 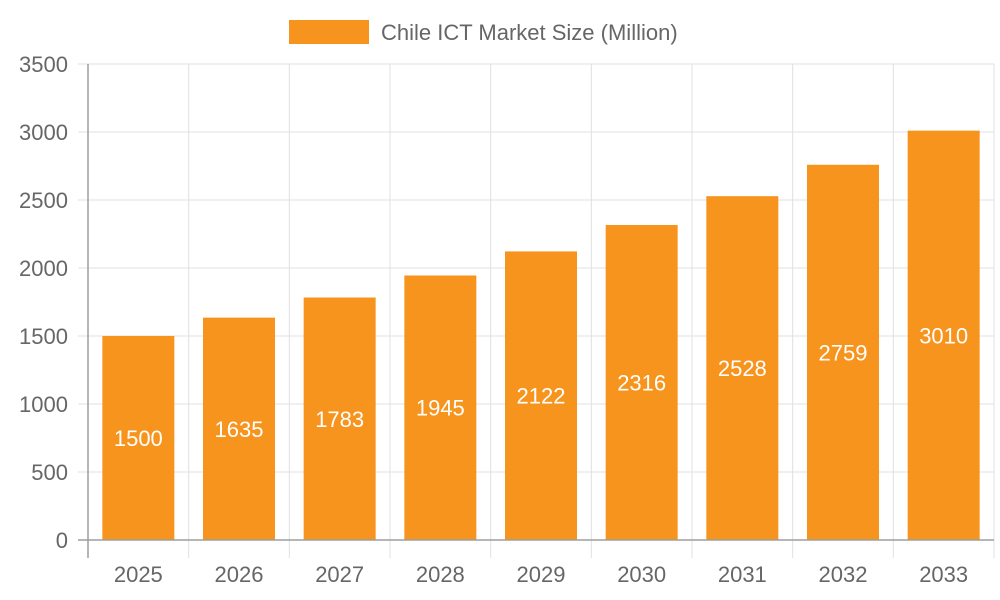 I want to click on y-tick-label: 0, so click(x=62, y=540).